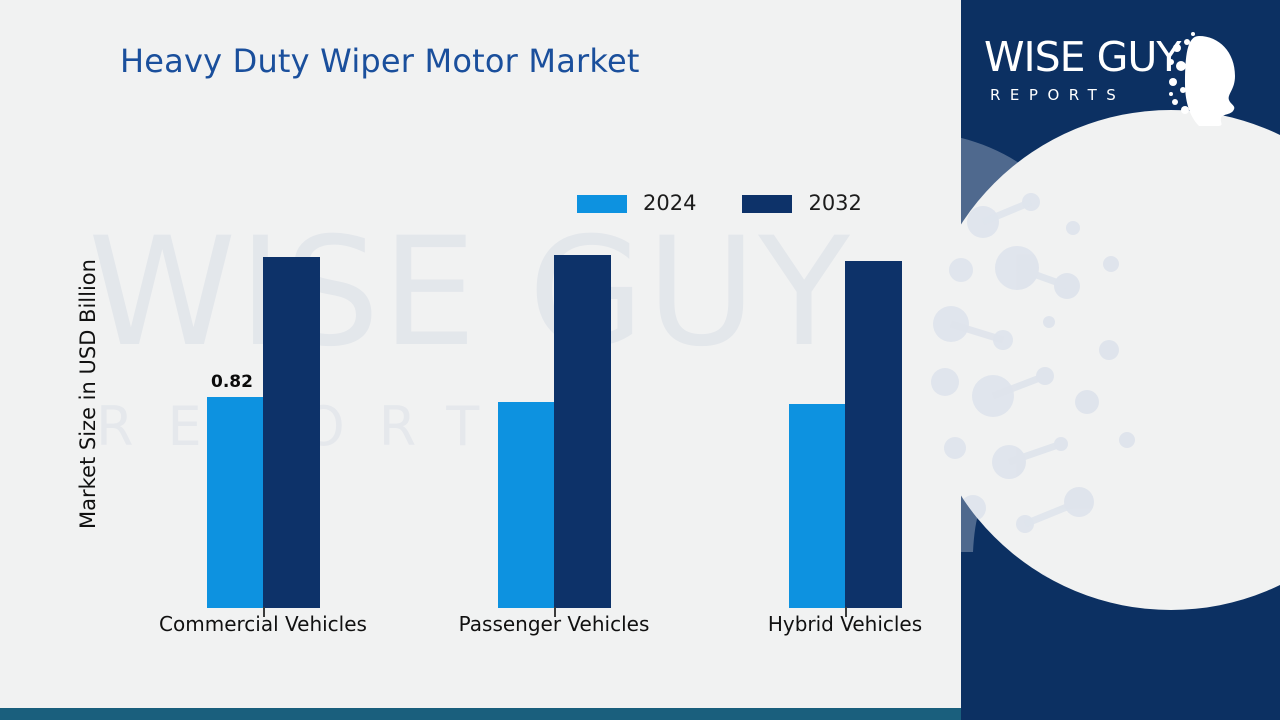  I want to click on bottom-accent-strip, so click(480, 714).